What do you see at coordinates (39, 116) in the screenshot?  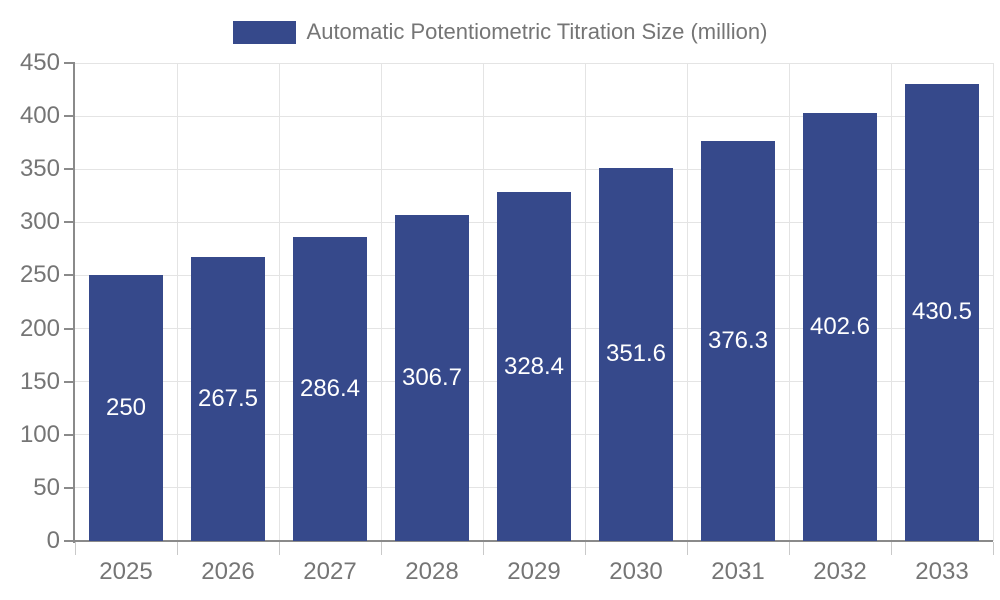 I see `y-axis-label: 400` at bounding box center [39, 116].